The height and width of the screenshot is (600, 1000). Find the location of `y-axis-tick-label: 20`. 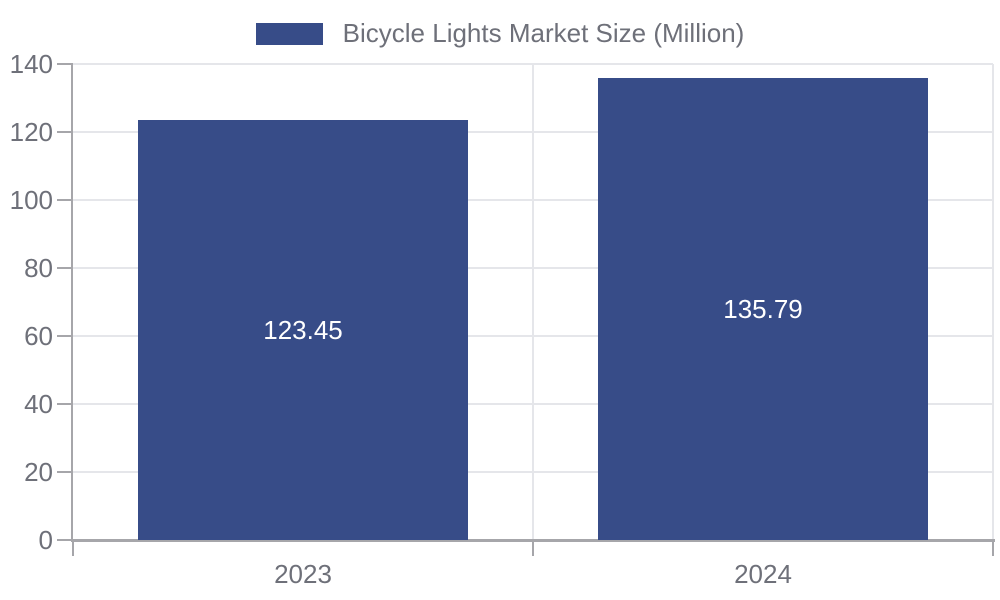

y-axis-tick-label: 20 is located at coordinates (38, 472).